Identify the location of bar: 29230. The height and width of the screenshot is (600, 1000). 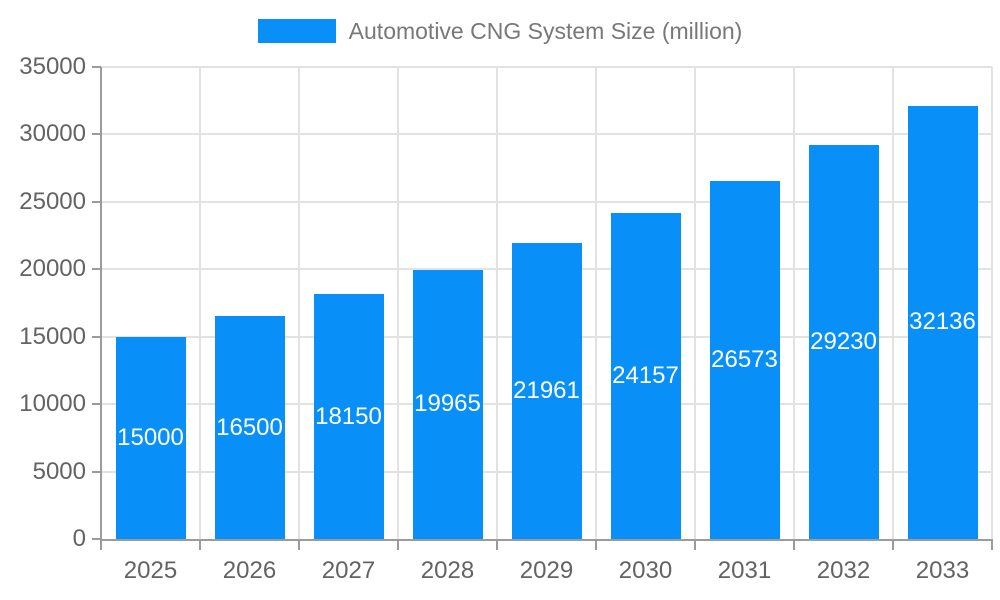
(843, 341).